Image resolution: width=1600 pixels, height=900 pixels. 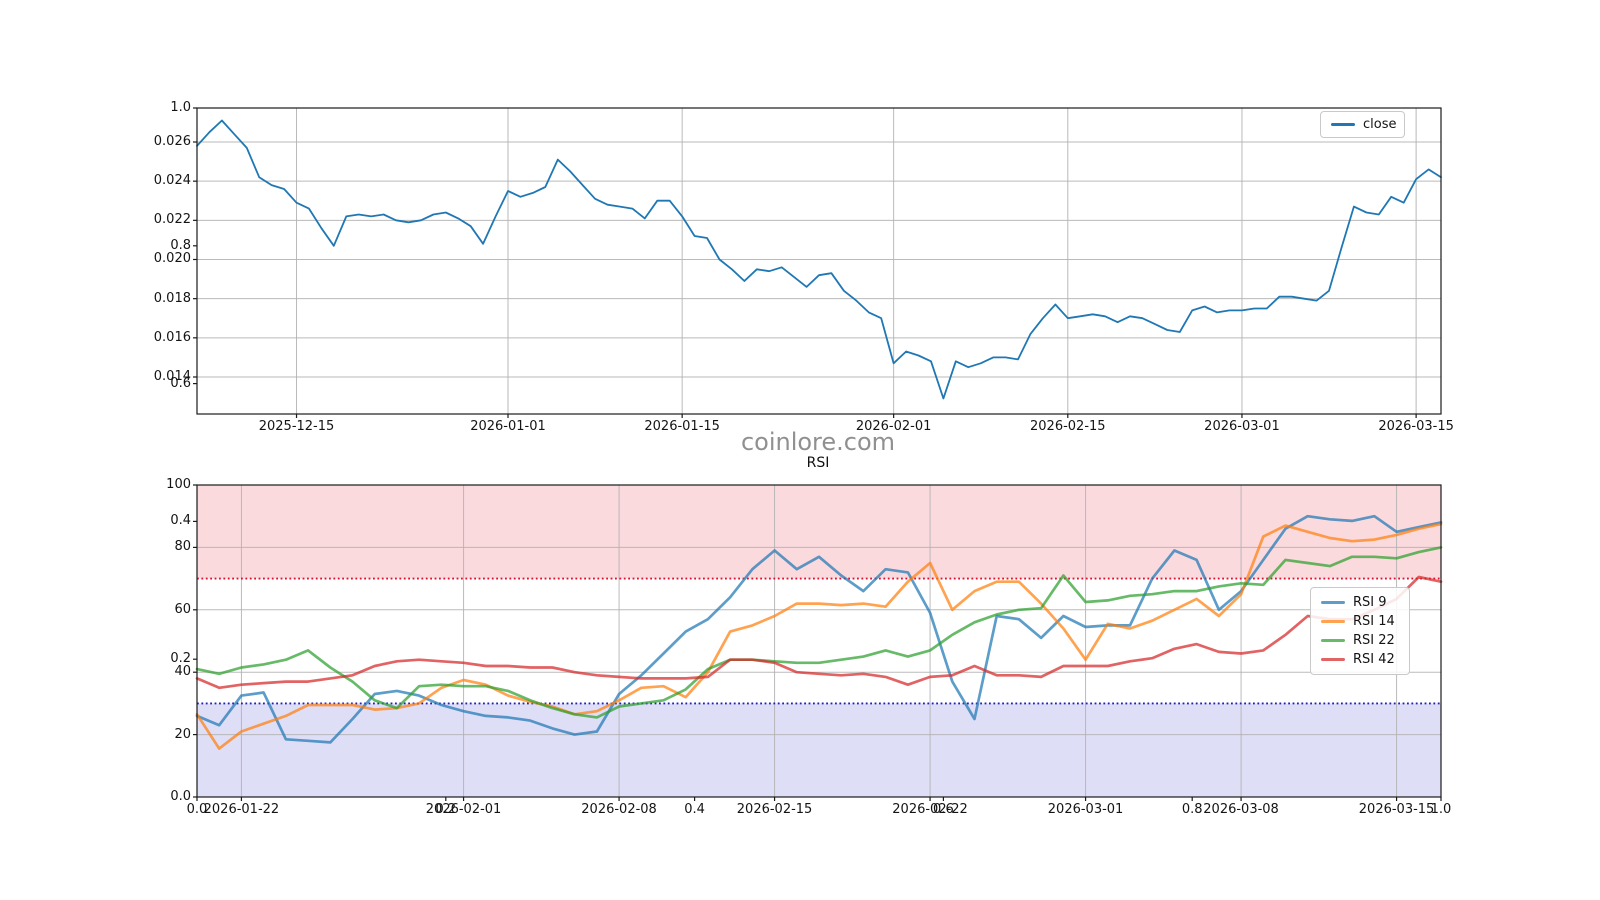 What do you see at coordinates (180, 245) in the screenshot?
I see `norm-y-tick-label: 0.8` at bounding box center [180, 245].